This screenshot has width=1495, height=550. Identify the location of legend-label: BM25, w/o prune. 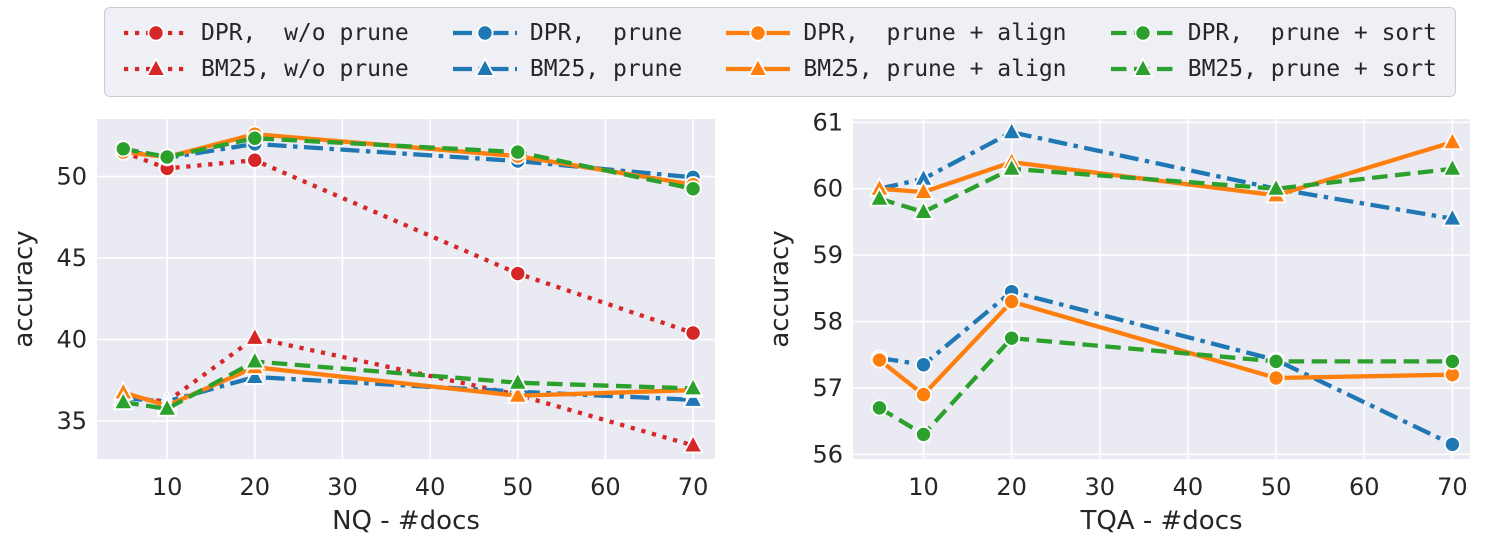
(305, 69).